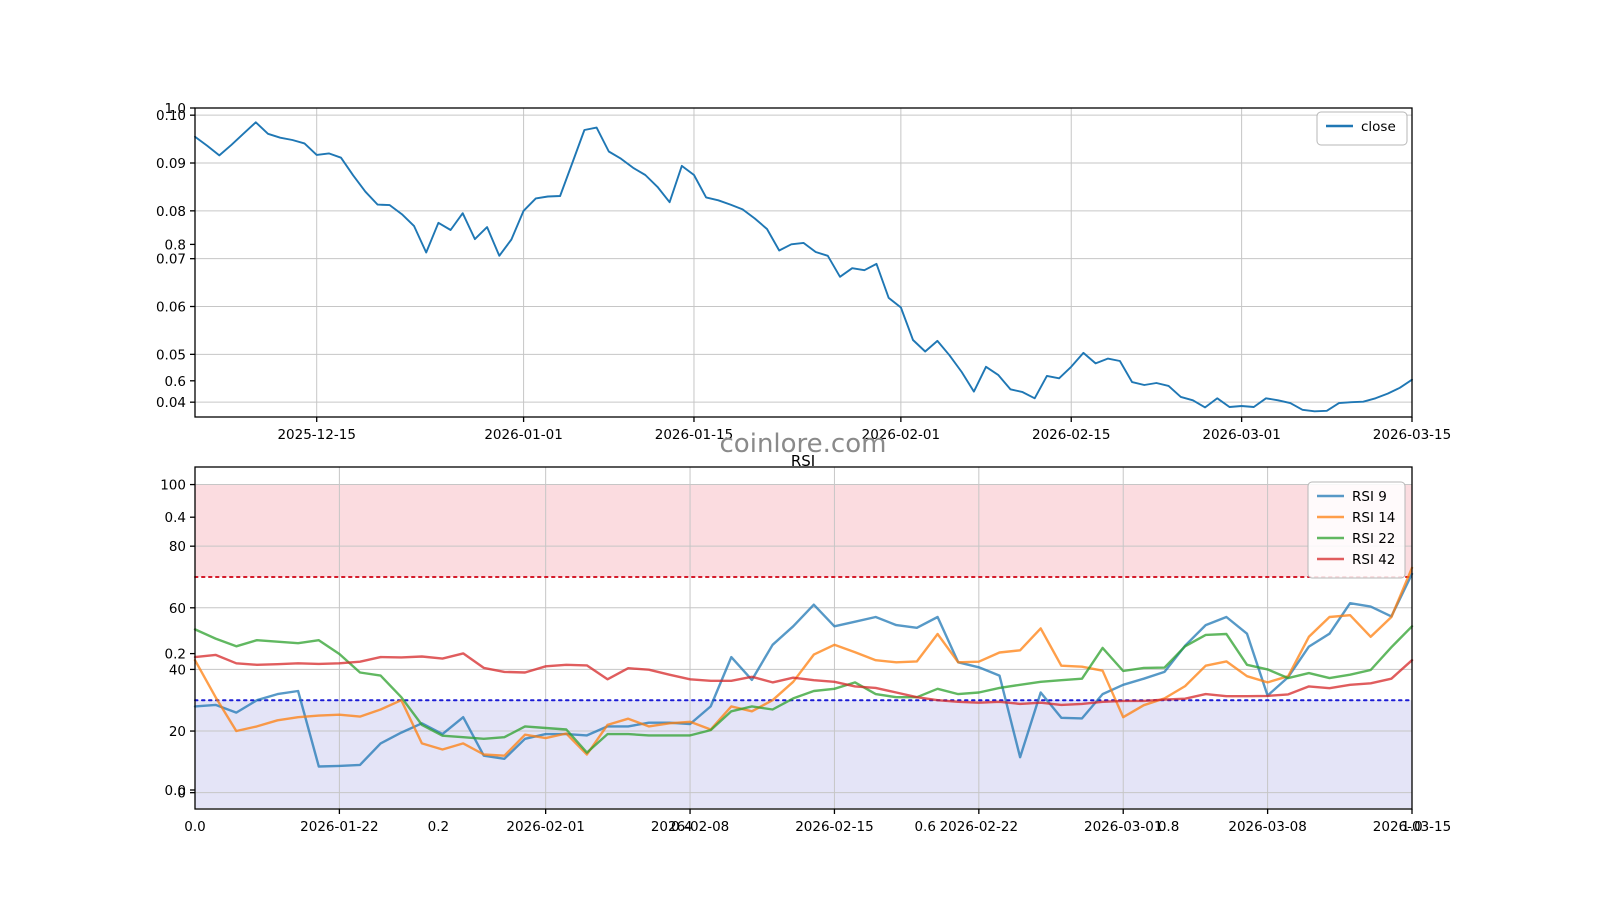 This screenshot has width=1600, height=904. I want to click on x-tick-label: 2026-01-01, so click(523, 435).